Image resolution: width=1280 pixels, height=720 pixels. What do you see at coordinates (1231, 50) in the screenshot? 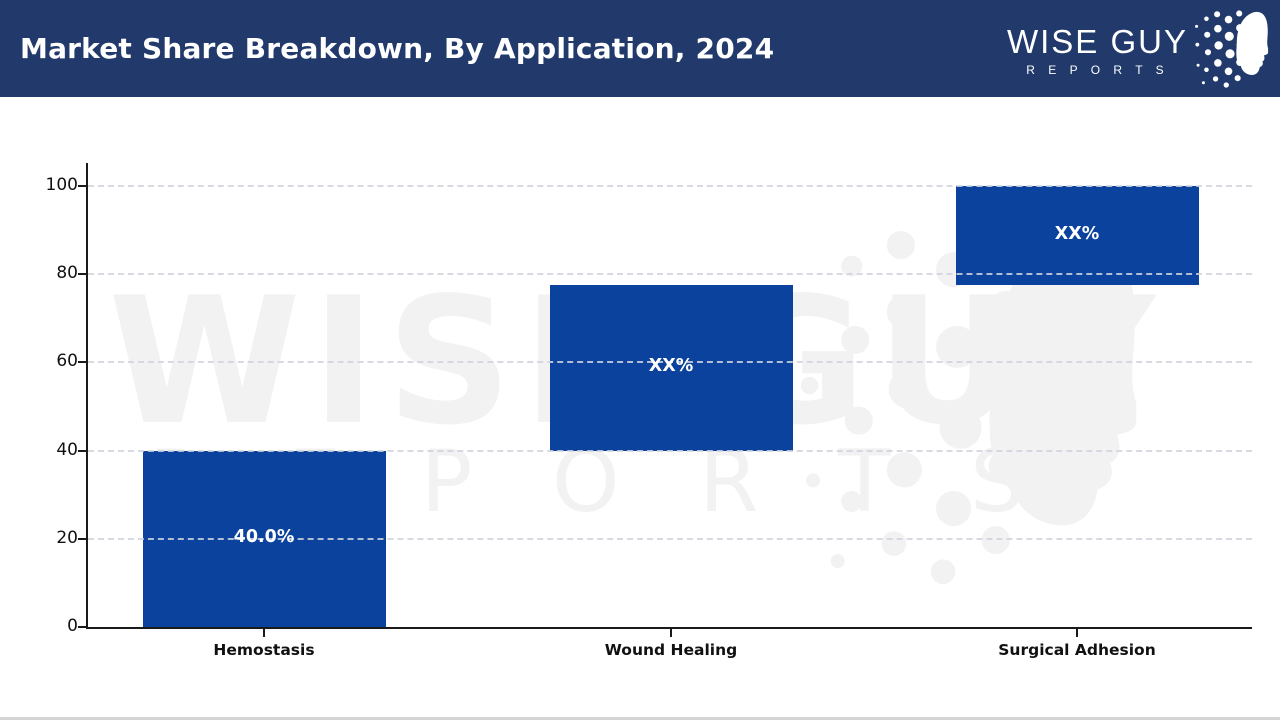
I see `dotted-face-profile-logo-icon` at bounding box center [1231, 50].